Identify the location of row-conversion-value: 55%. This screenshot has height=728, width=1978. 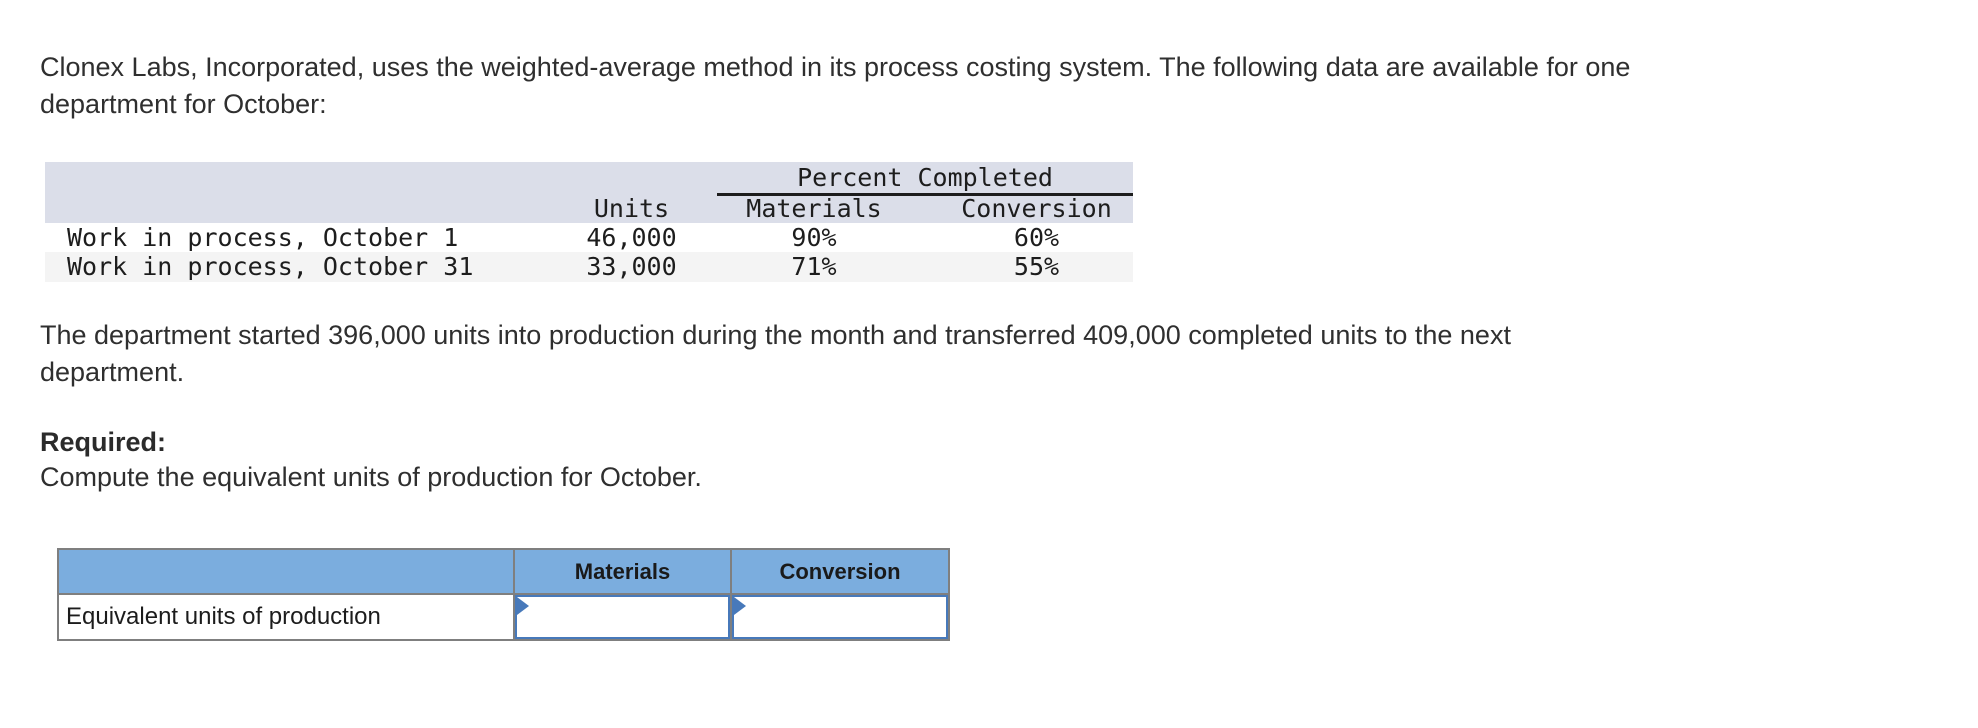
(1036, 266).